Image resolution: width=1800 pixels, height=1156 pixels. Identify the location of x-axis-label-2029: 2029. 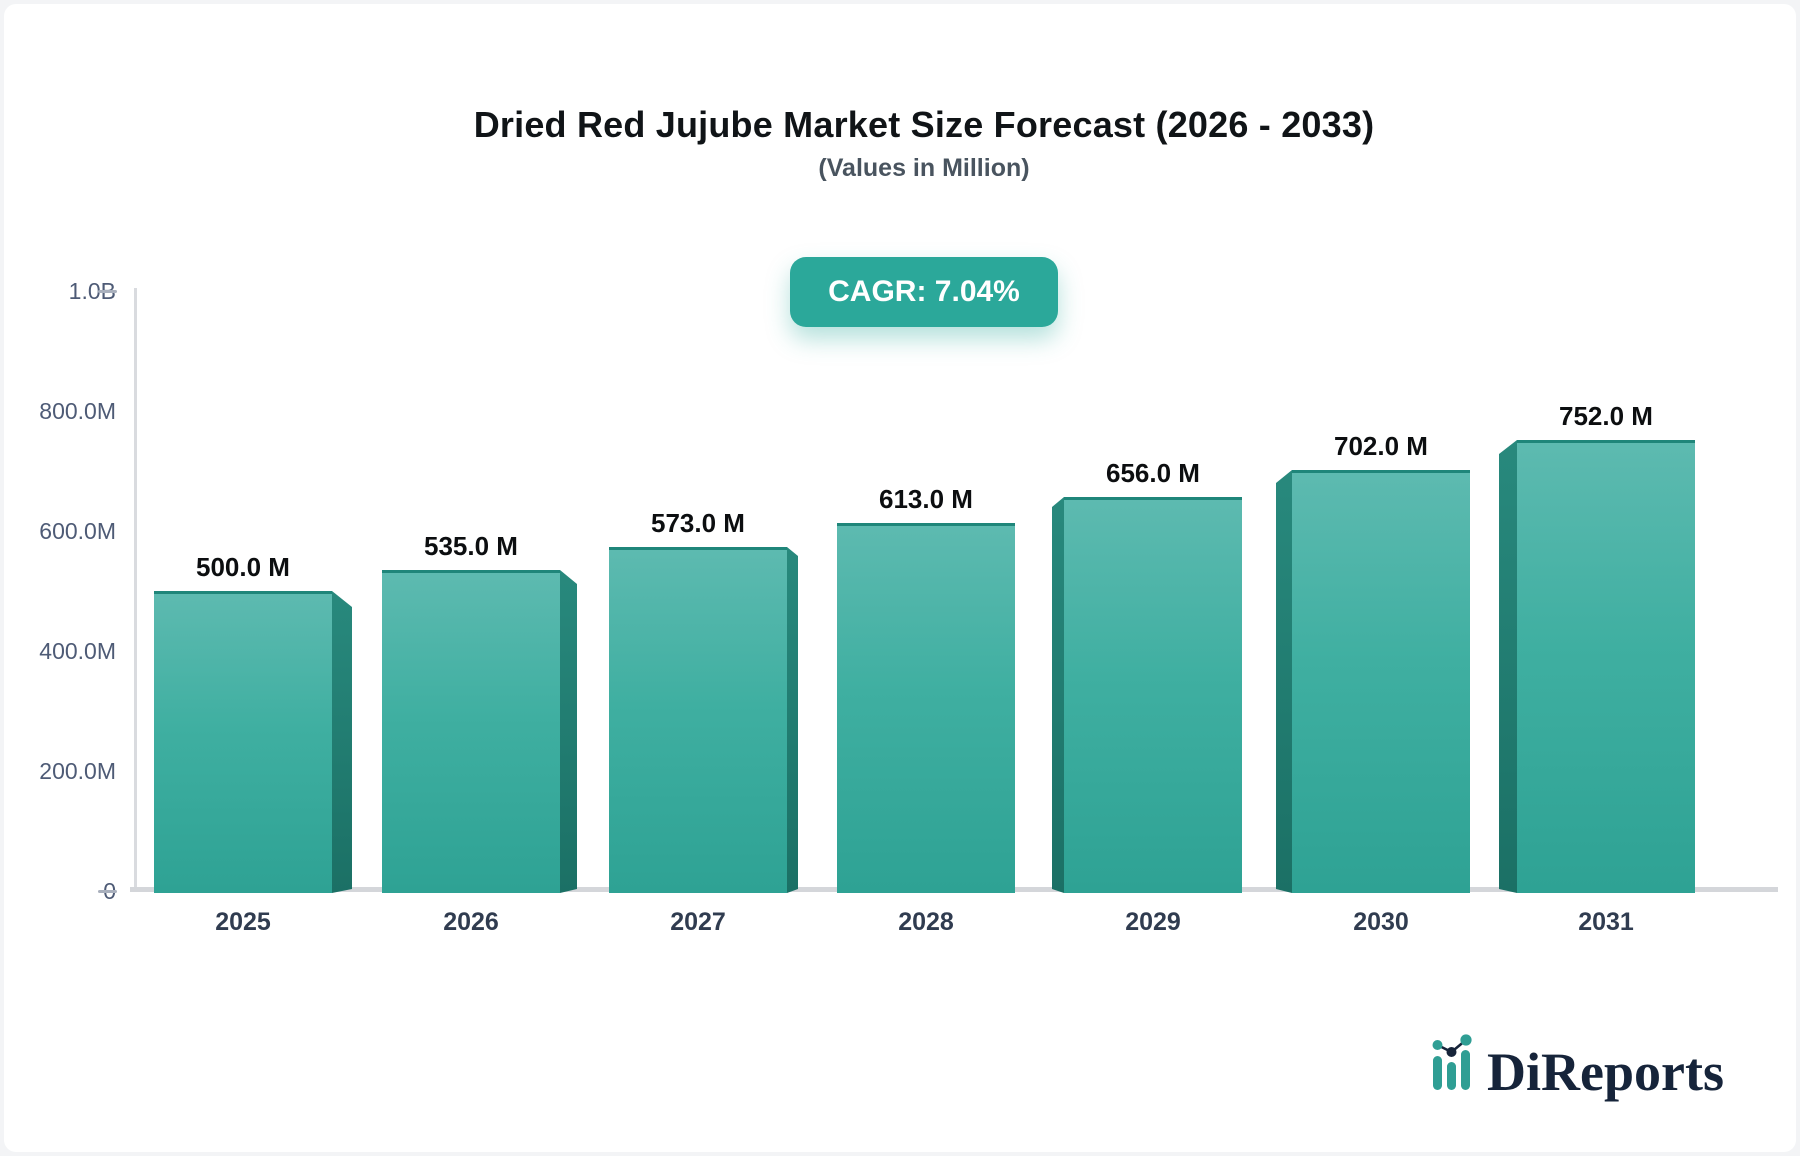
(1153, 922).